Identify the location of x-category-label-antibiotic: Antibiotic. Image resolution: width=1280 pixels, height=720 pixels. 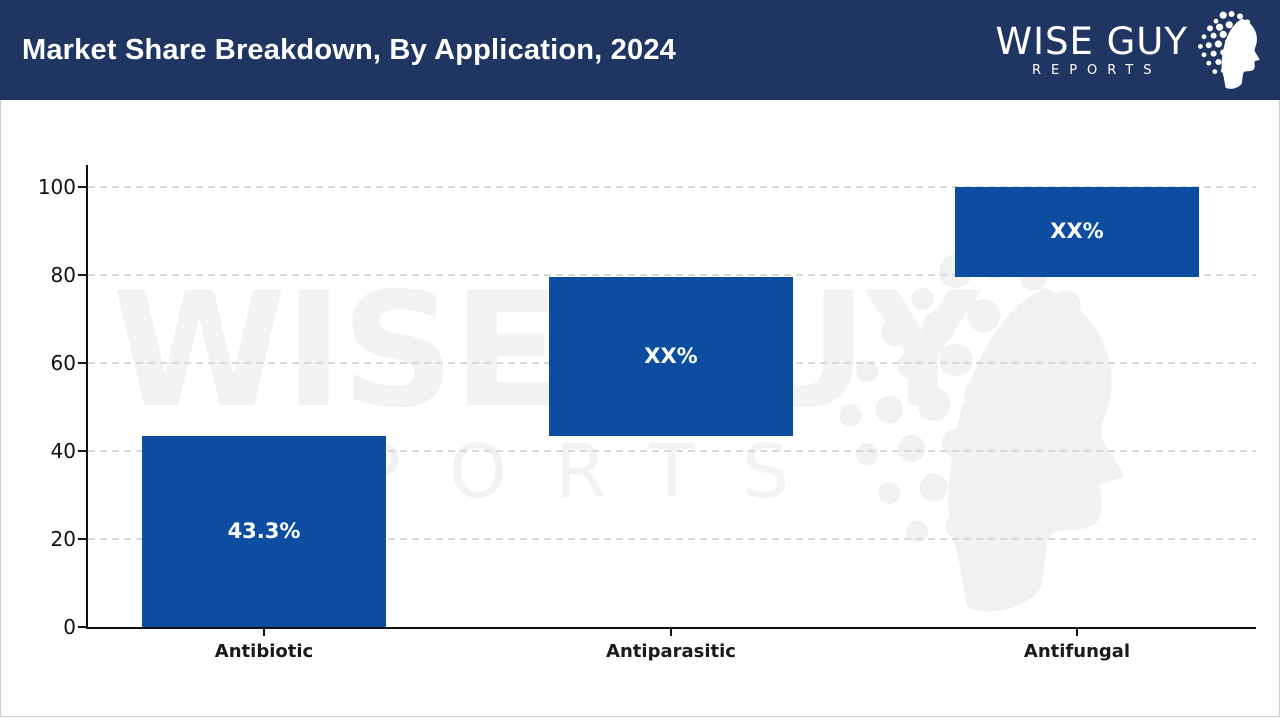
(264, 651).